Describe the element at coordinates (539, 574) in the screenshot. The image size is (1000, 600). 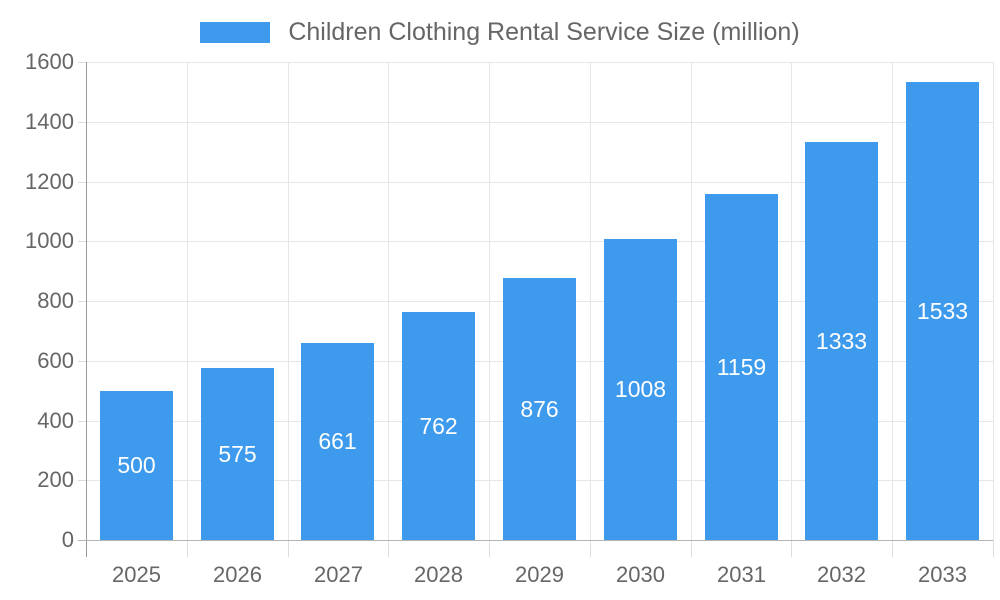
I see `x-tick-label: 2029` at that location.